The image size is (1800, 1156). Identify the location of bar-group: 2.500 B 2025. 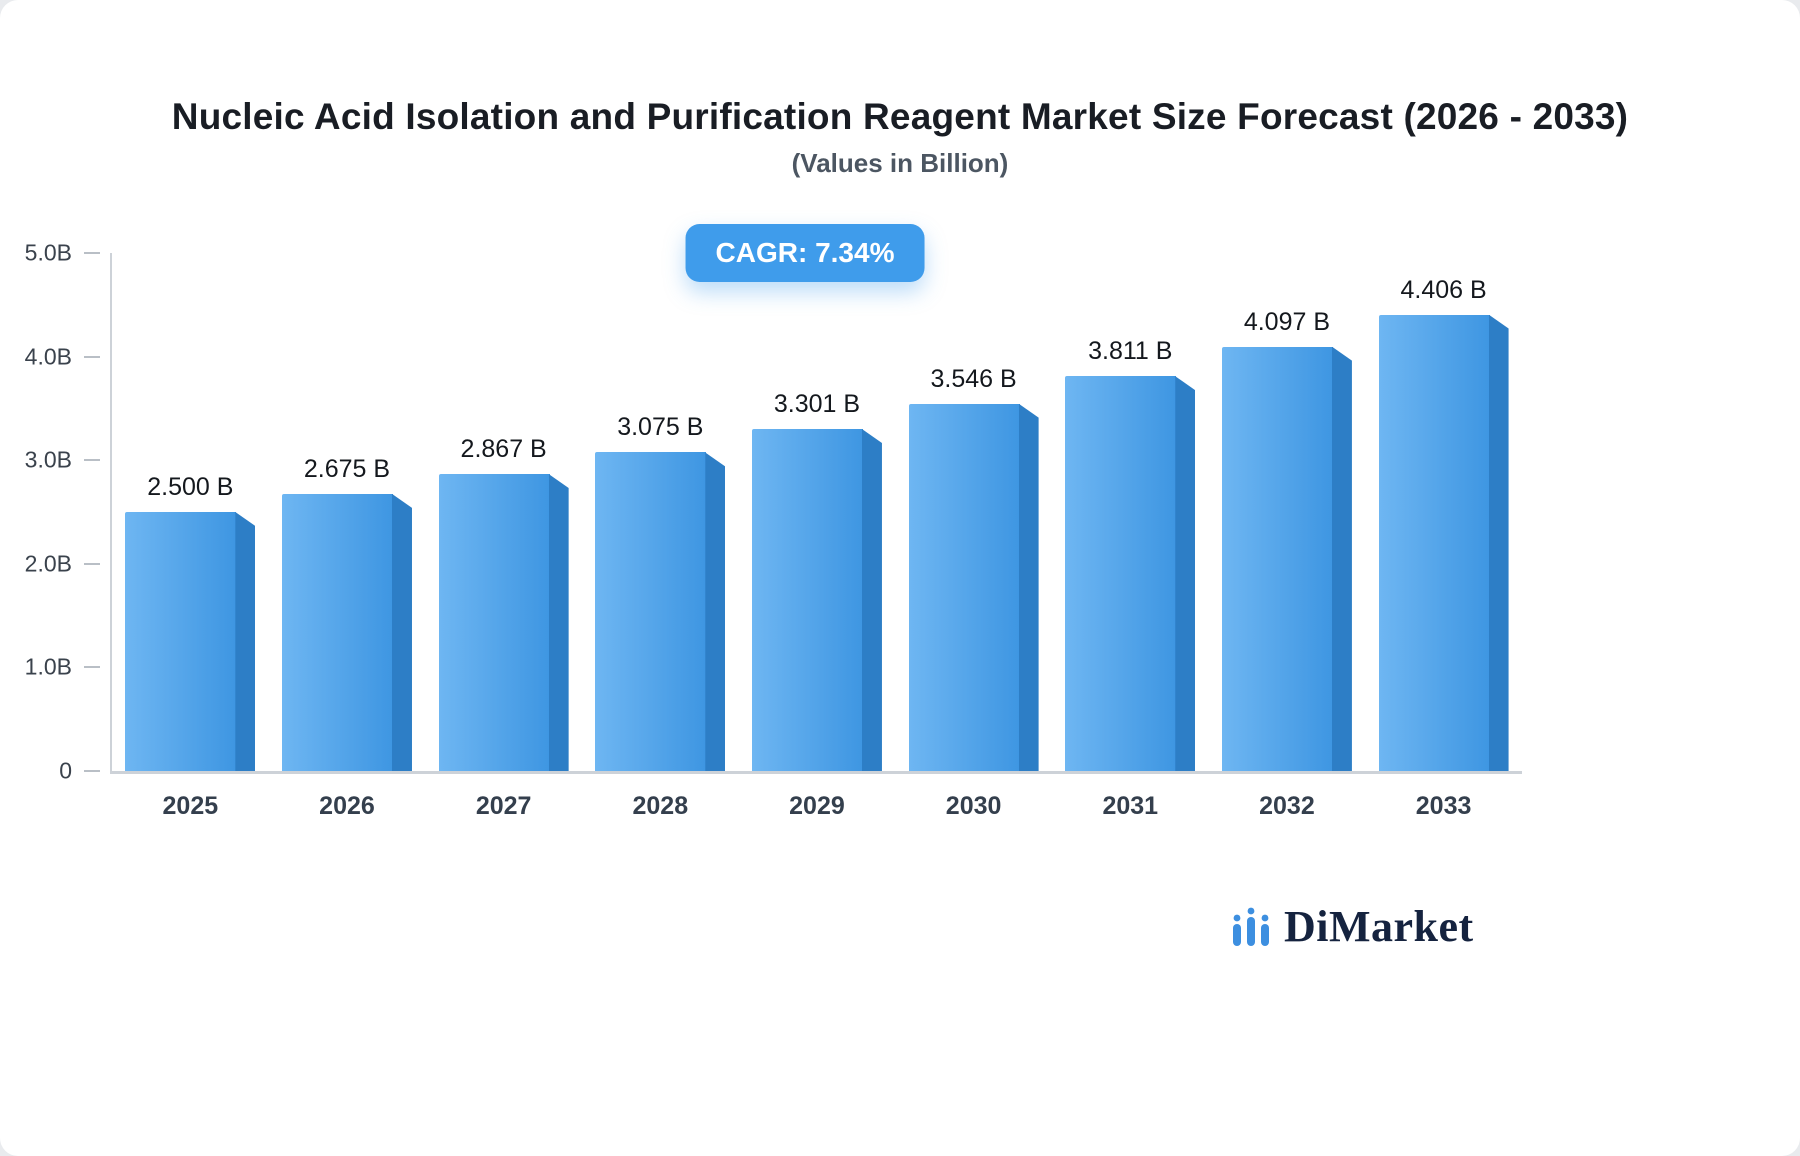
(190, 536).